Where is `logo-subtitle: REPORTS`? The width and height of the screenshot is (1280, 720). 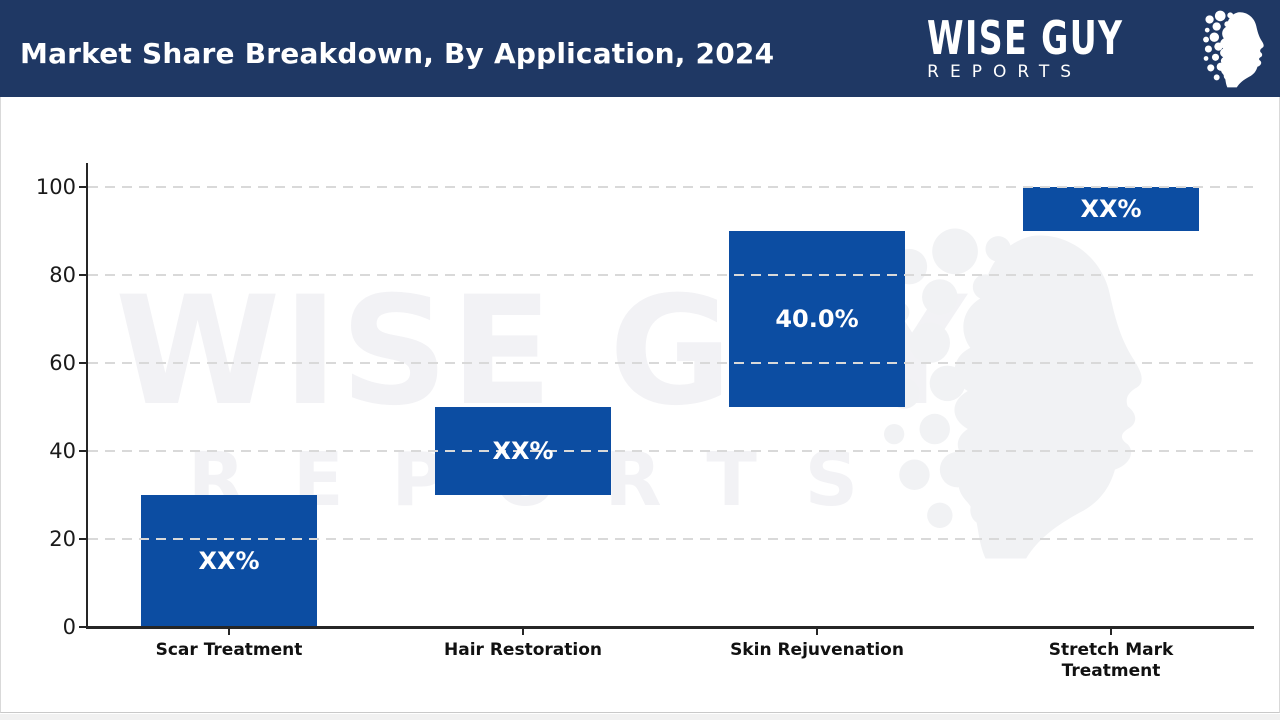
logo-subtitle: REPORTS is located at coordinates (1005, 71).